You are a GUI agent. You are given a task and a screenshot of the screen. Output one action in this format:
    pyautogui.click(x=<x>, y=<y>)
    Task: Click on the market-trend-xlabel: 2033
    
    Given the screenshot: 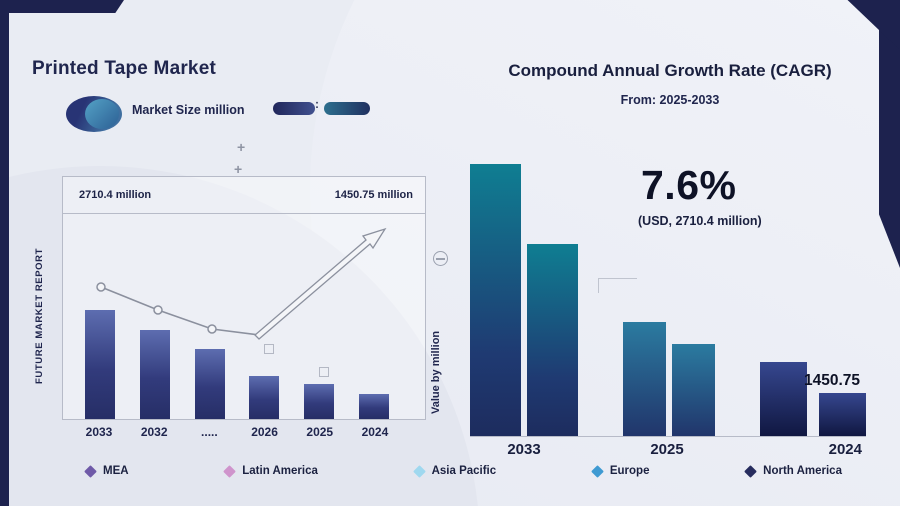 What is the action you would take?
    pyautogui.click(x=99, y=432)
    